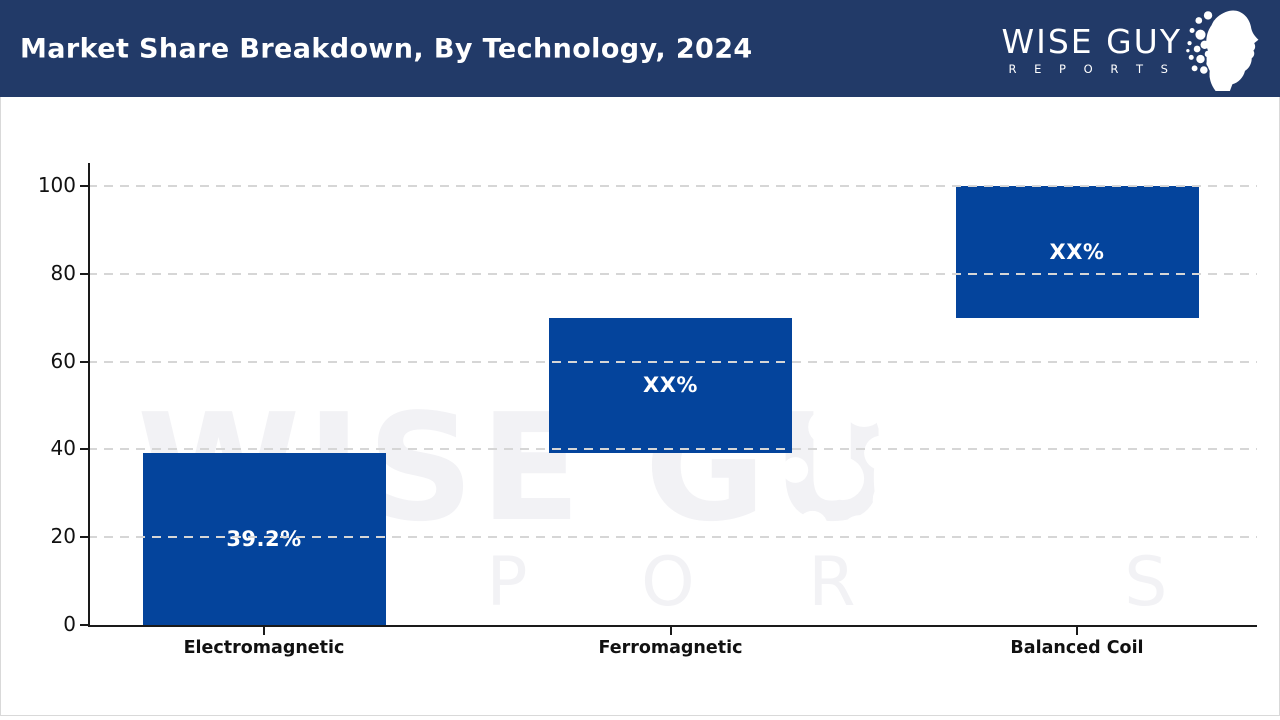 The height and width of the screenshot is (720, 1280). I want to click on brand-name: WISE GUY, so click(1091, 41).